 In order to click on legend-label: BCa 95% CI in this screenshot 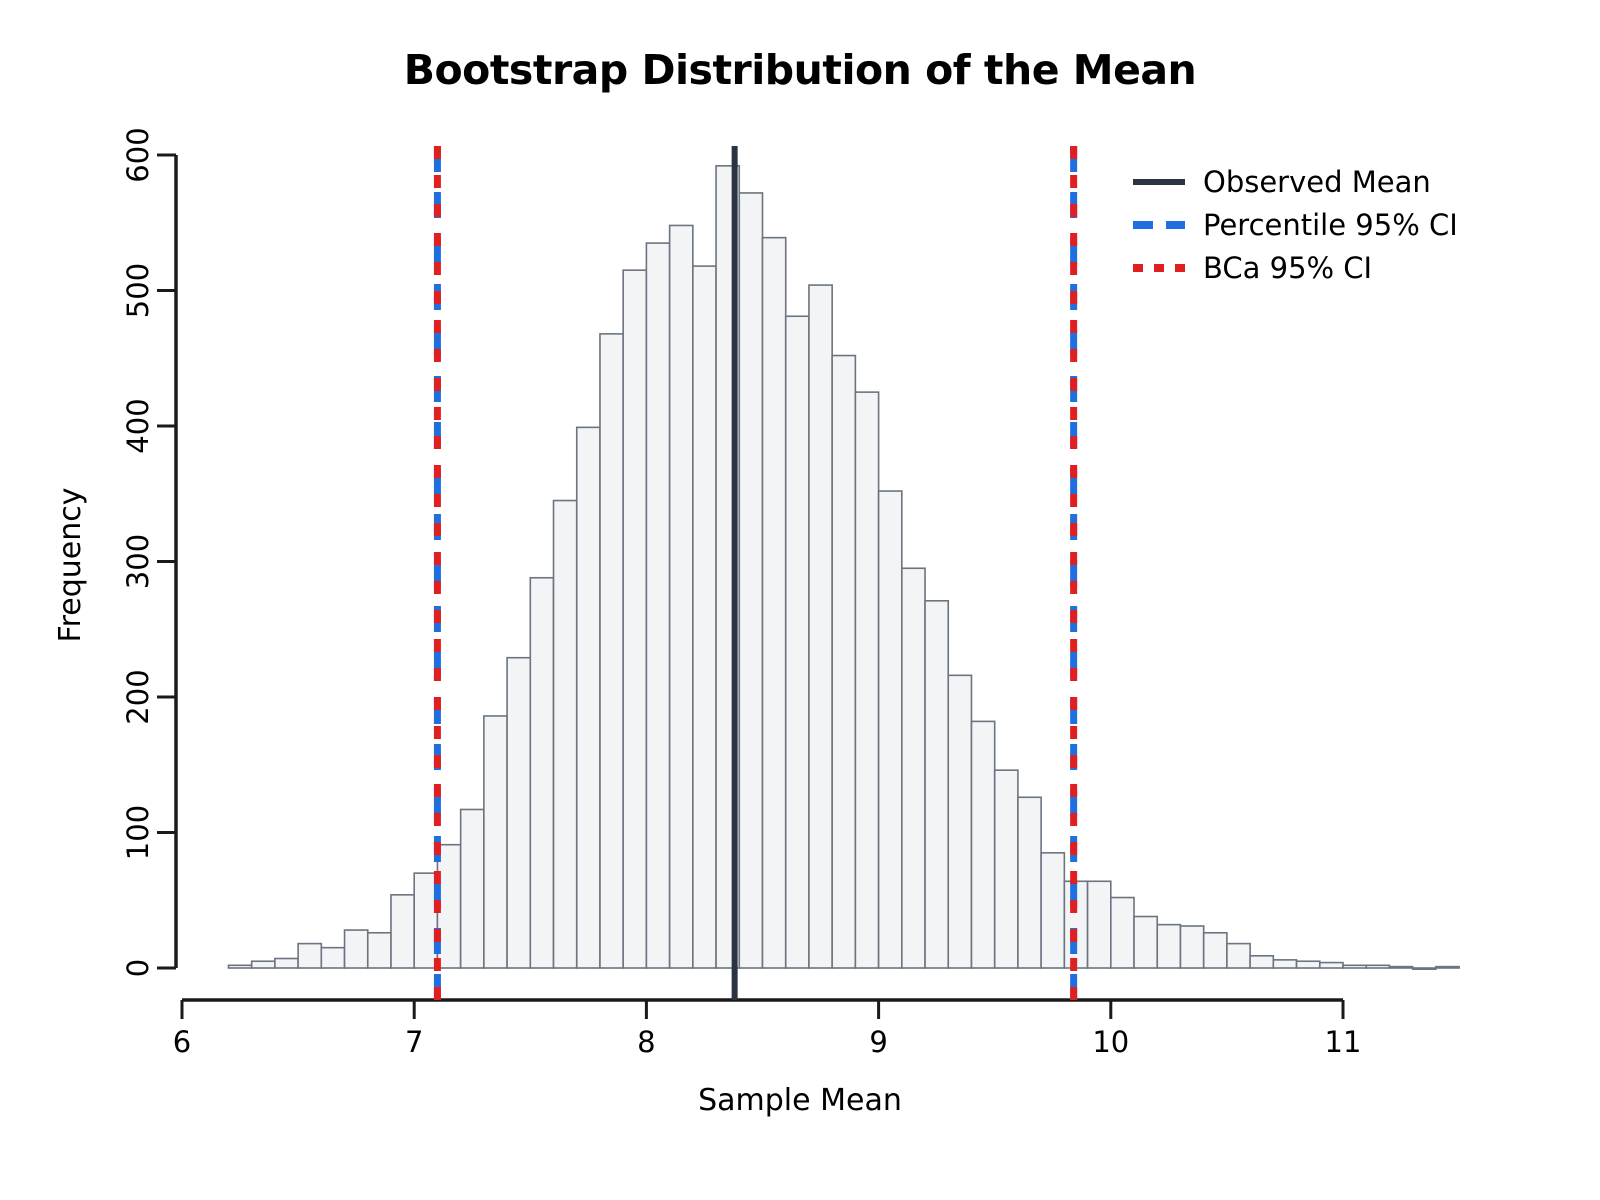, I will do `click(1287, 268)`.